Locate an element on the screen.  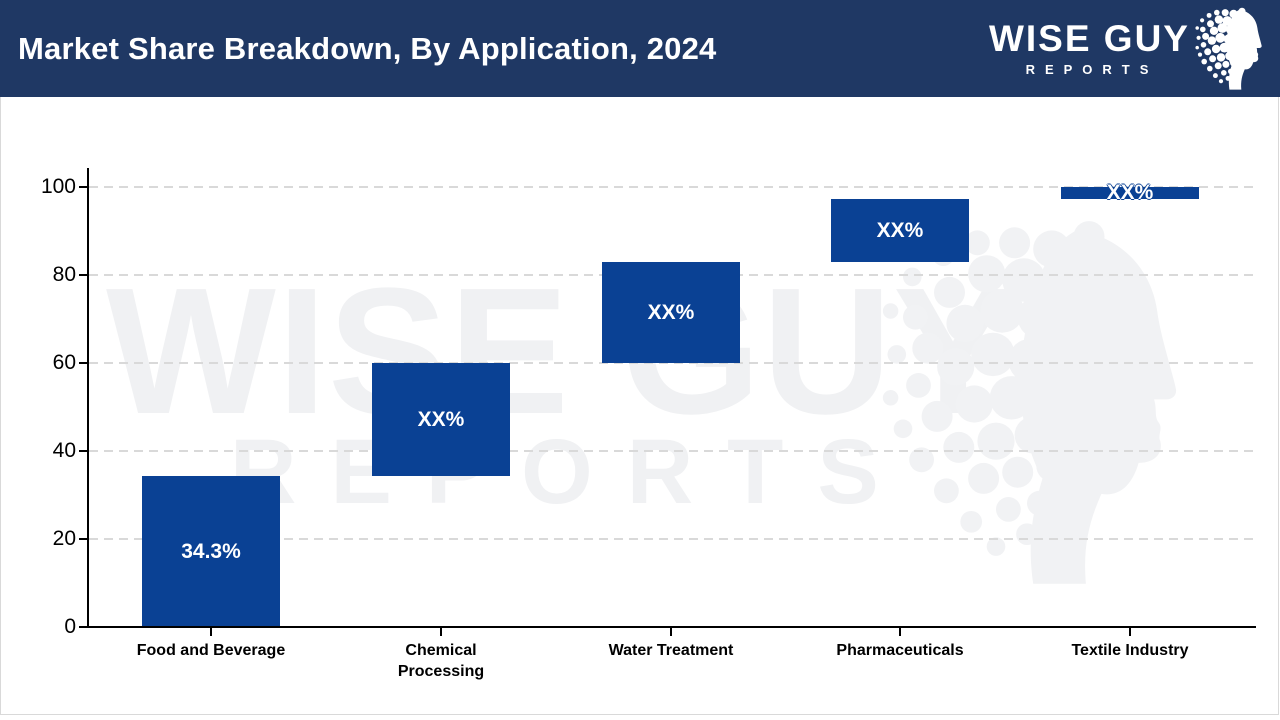
y-tick-label-100: 100 is located at coordinates (58, 186).